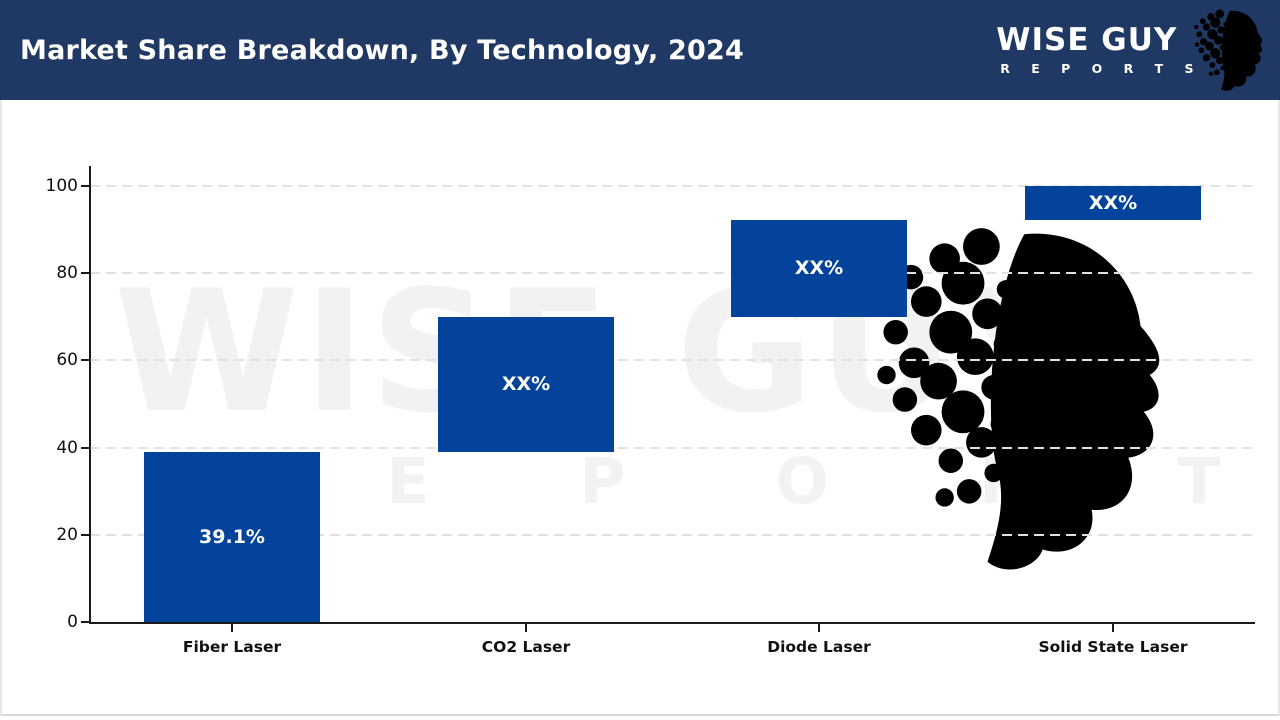 The height and width of the screenshot is (720, 1280). I want to click on brand-name: WISE GUY, so click(1087, 39).